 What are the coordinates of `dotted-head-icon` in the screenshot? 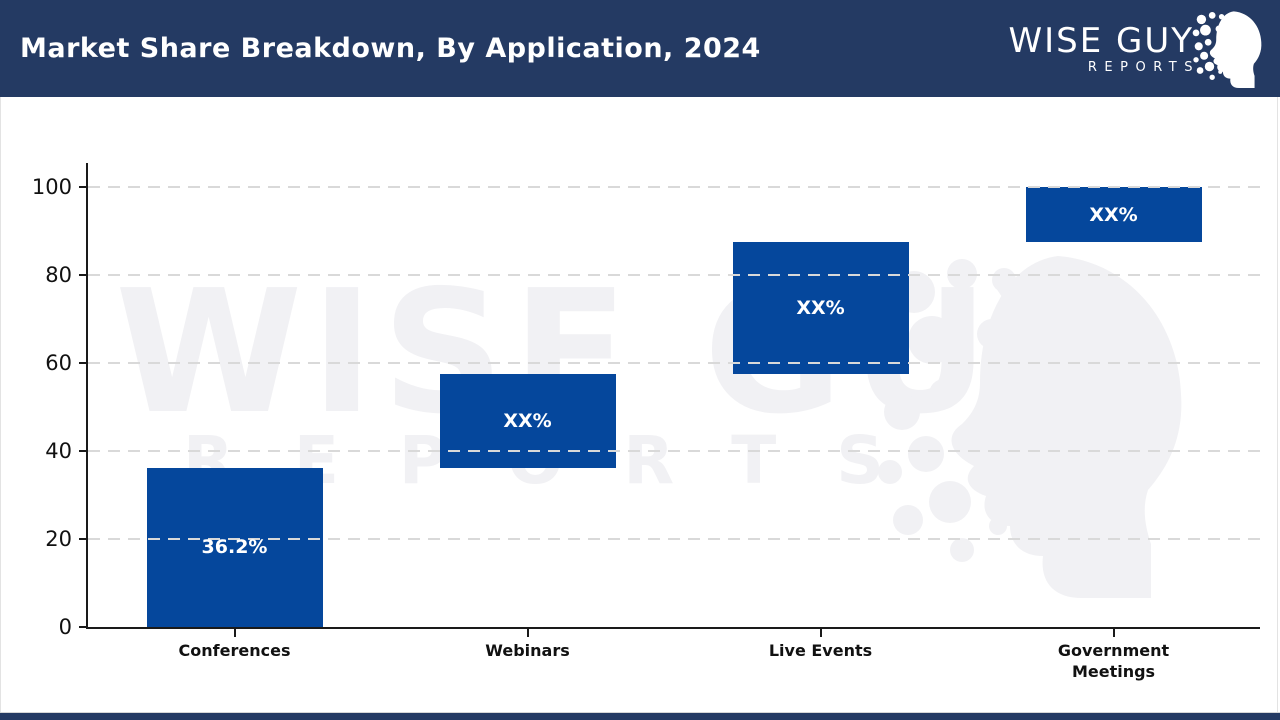 It's located at (1229, 49).